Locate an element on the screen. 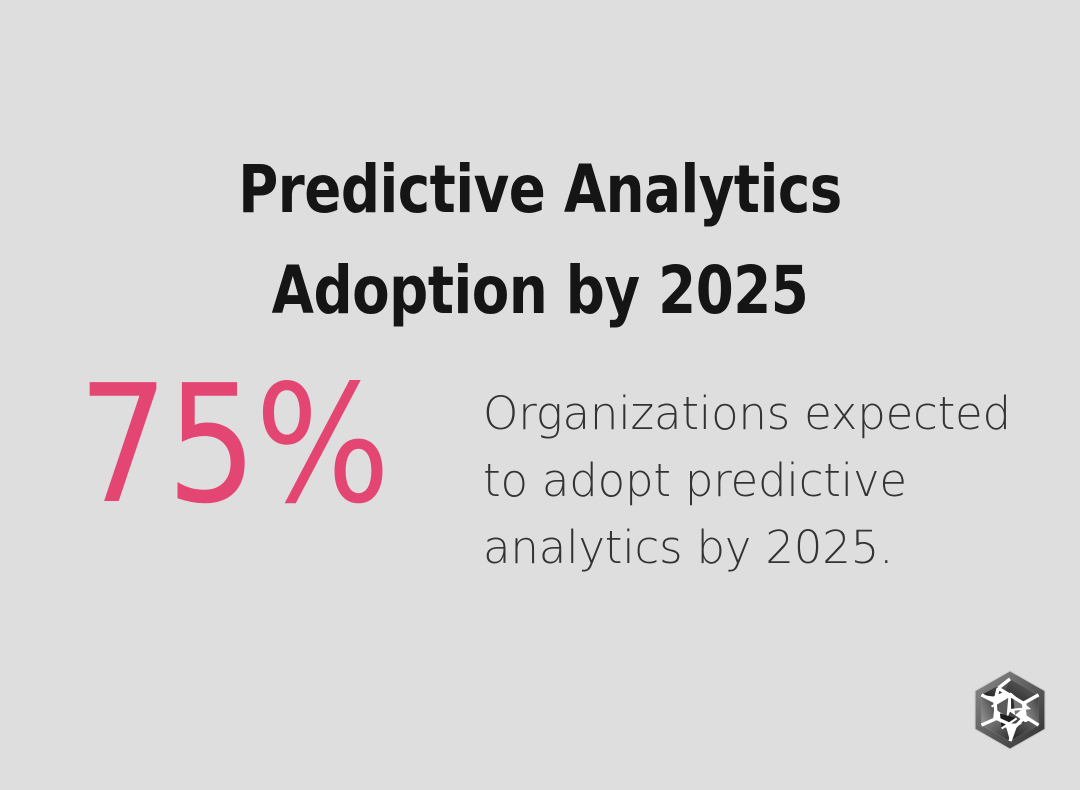  page-title-line-2: Adoption by 2025 is located at coordinates (540, 290).